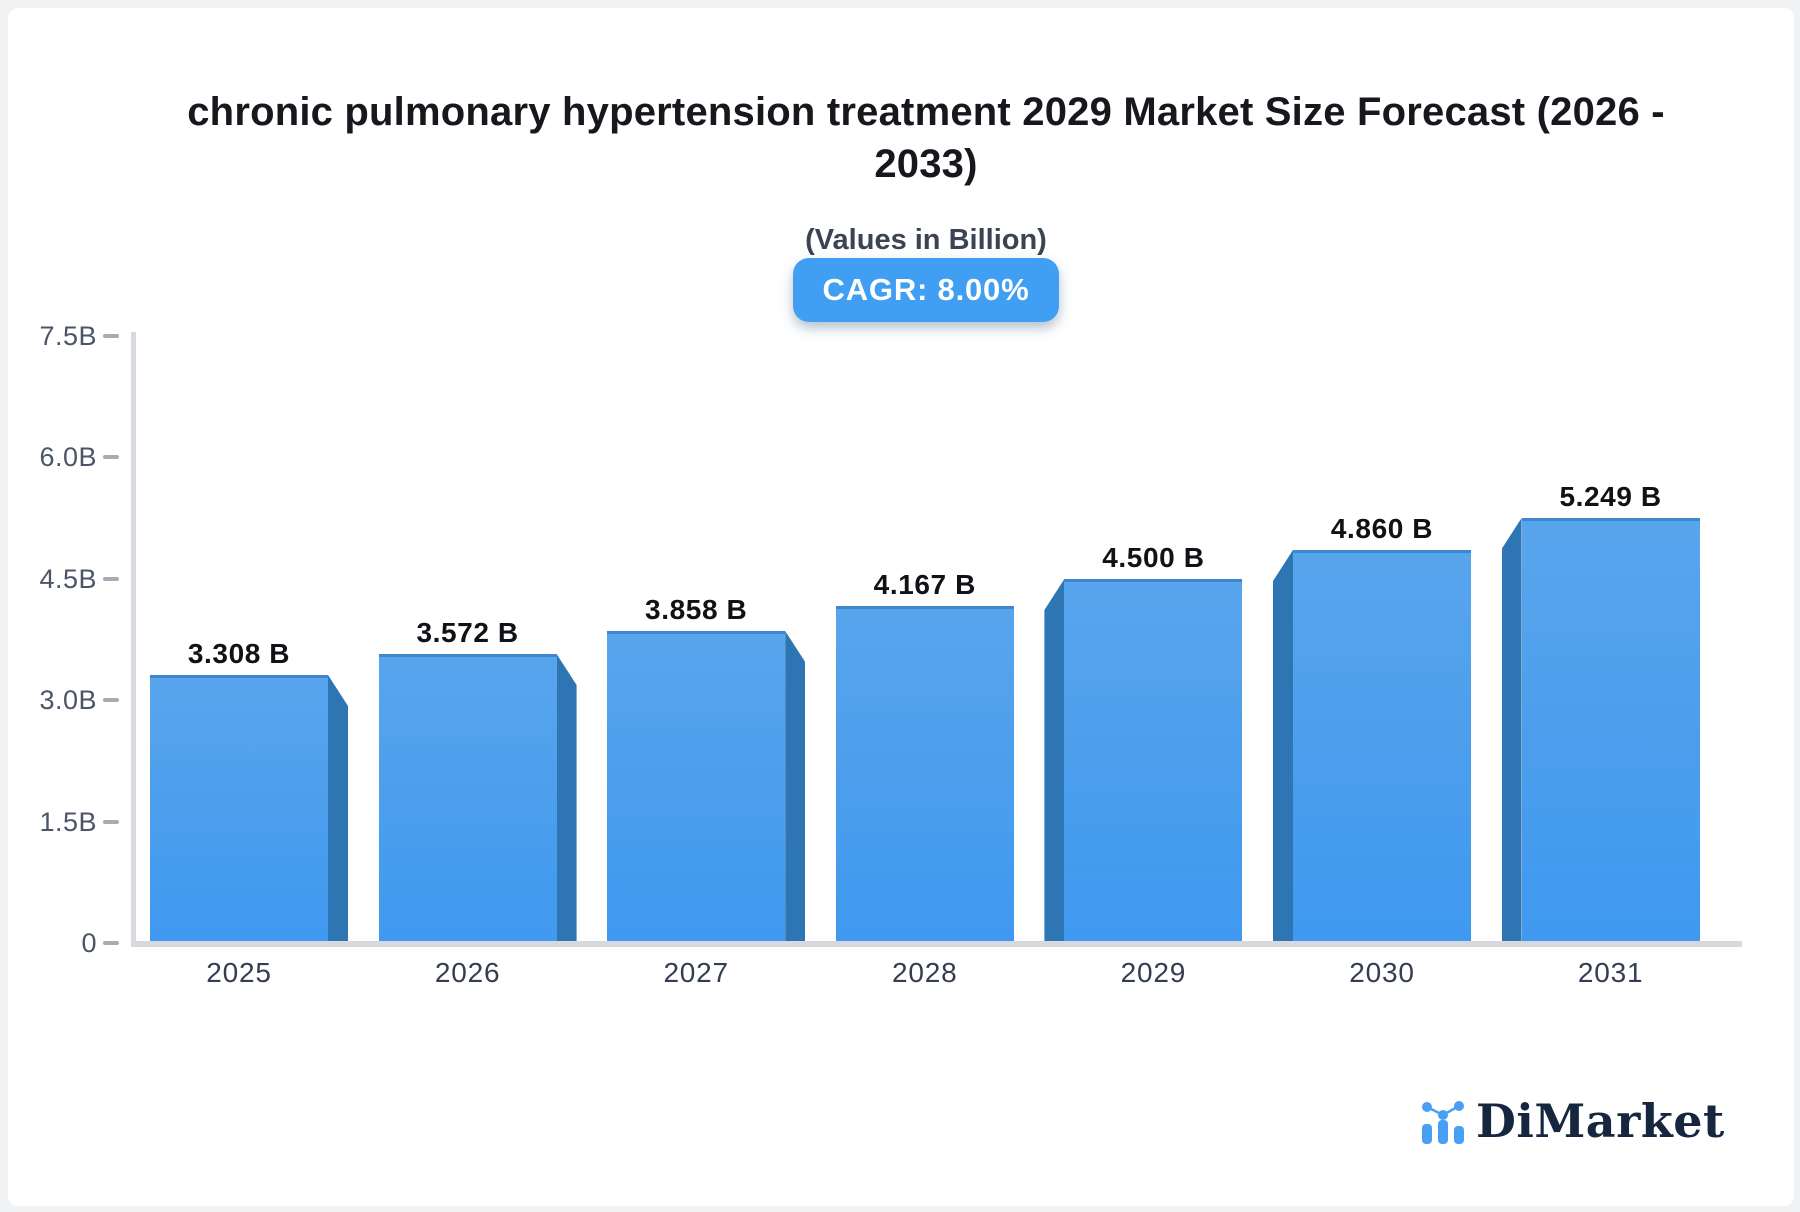 This screenshot has height=1212, width=1800. What do you see at coordinates (924, 584) in the screenshot?
I see `bar-value-label: 4.167 B` at bounding box center [924, 584].